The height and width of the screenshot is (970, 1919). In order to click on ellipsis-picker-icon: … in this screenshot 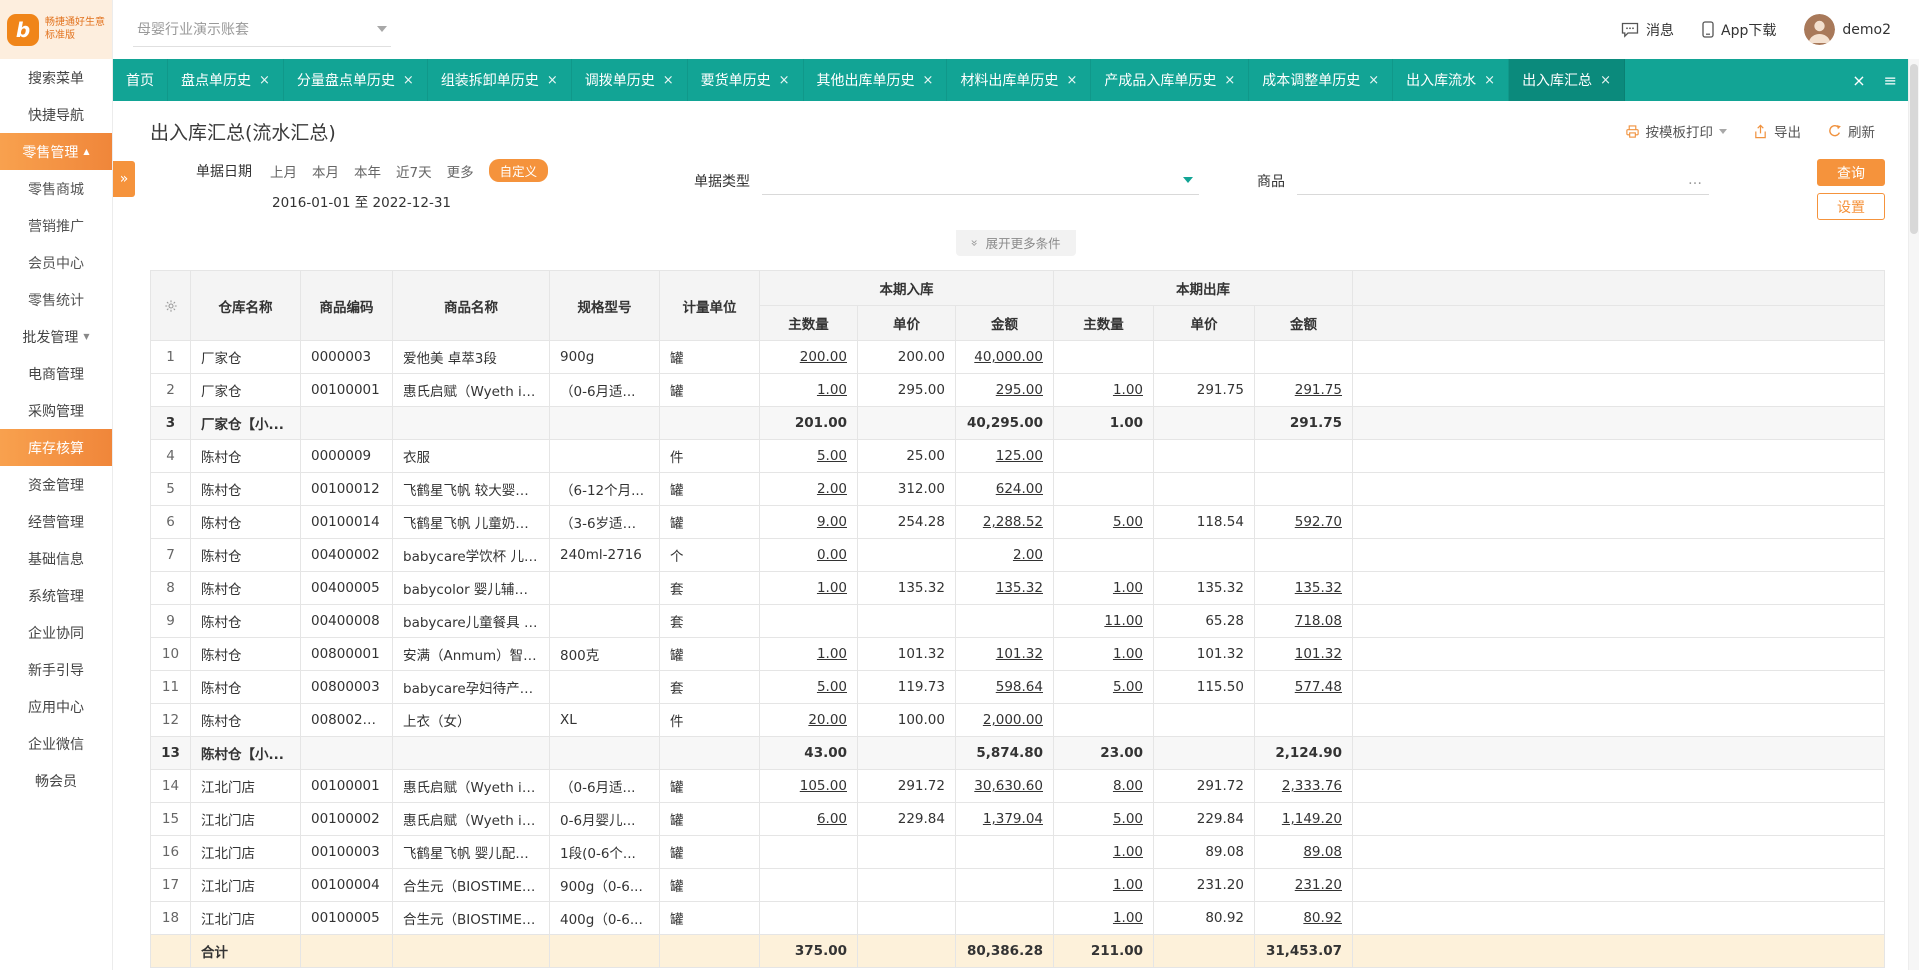, I will do `click(1695, 179)`.